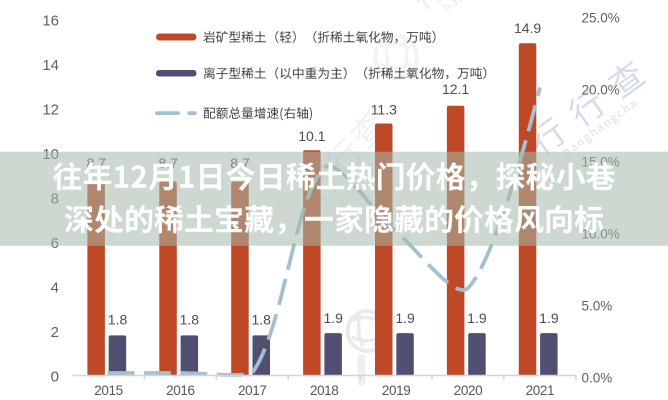 Image resolution: width=668 pixels, height=400 pixels. Describe the element at coordinates (455, 89) in the screenshot. I see `svg-text: 12.1` at that location.